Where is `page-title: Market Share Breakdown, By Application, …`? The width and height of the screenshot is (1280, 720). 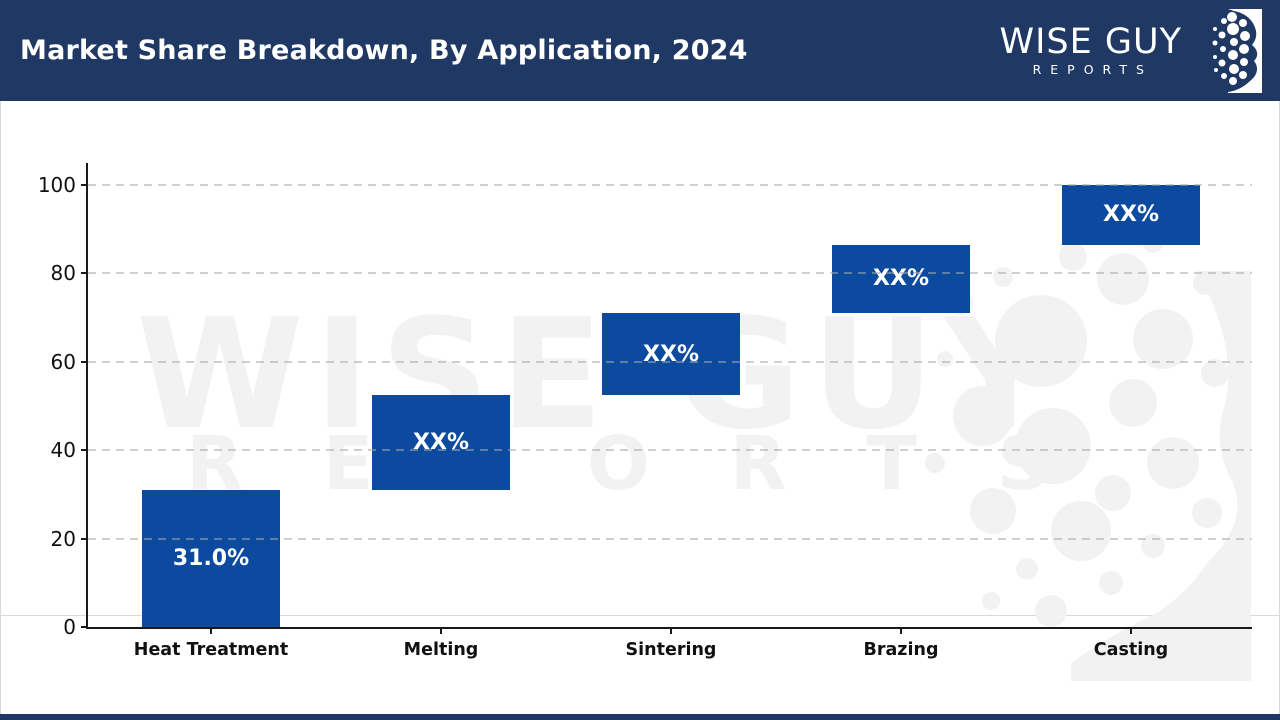
page-title: Market Share Breakdown, By Application, … is located at coordinates (384, 50).